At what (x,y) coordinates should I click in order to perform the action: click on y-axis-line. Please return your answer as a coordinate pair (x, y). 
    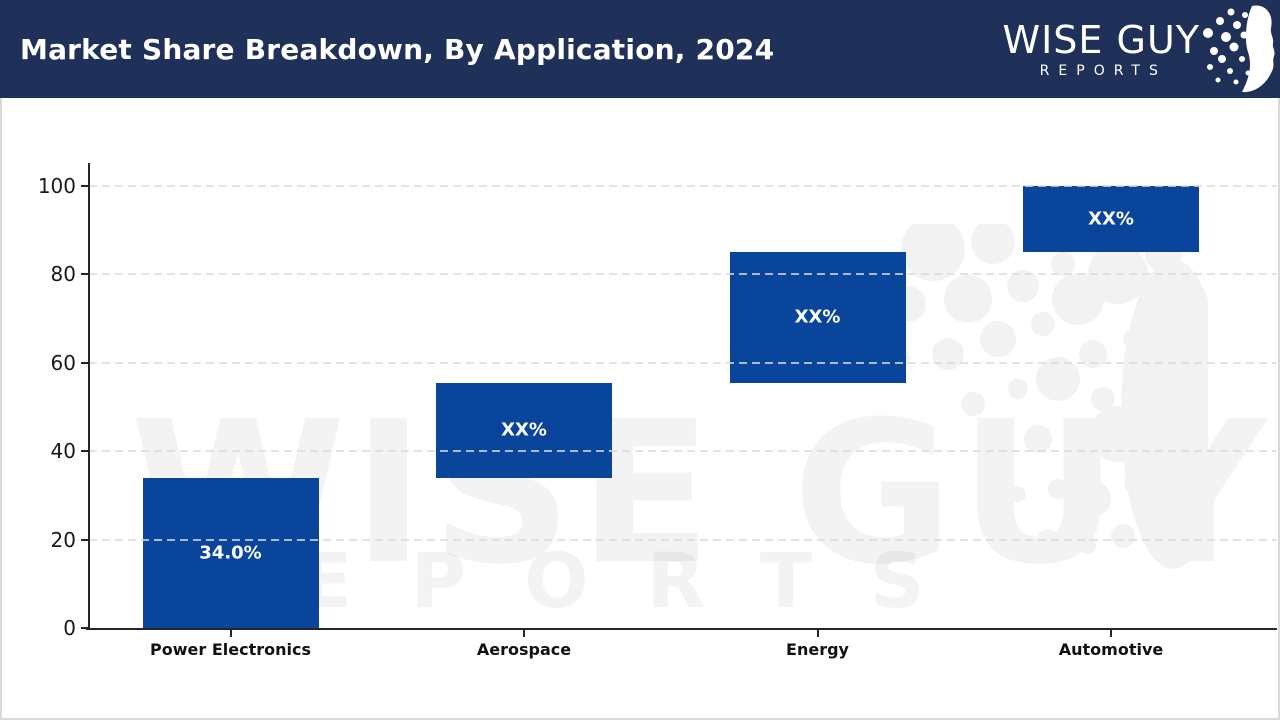
    Looking at the image, I should click on (89, 396).